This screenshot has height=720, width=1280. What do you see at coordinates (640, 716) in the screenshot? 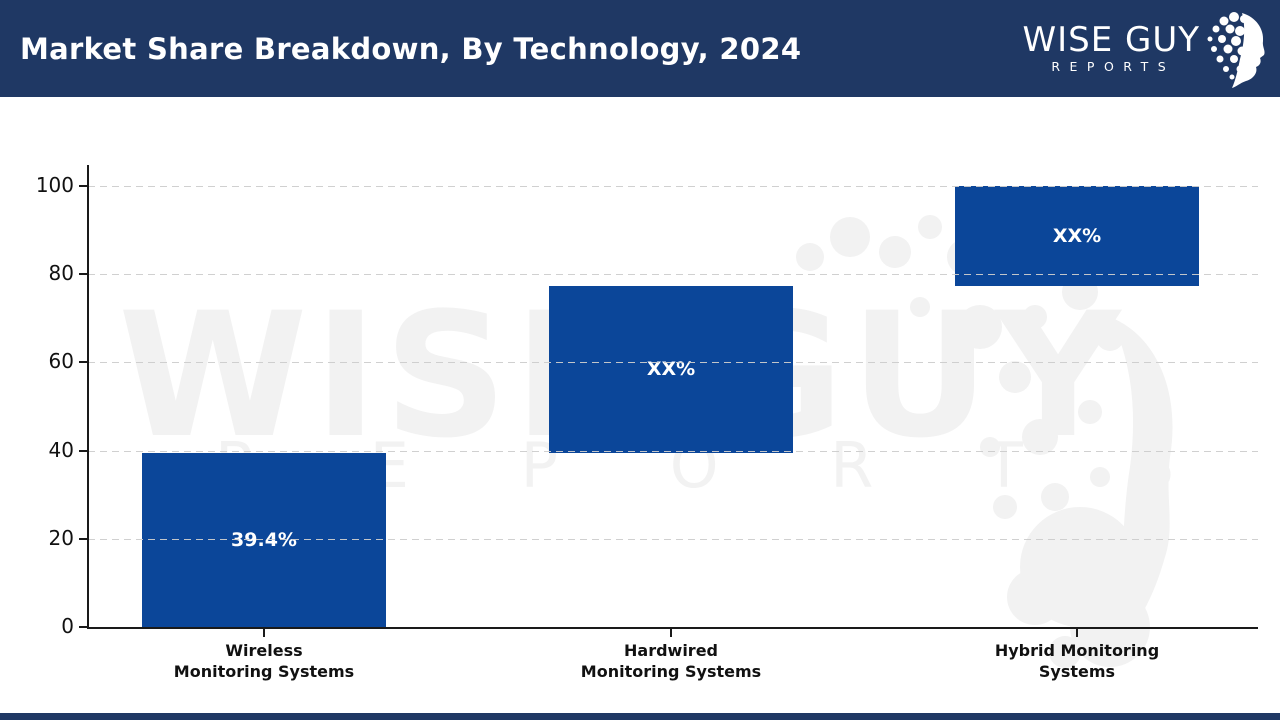
I see `footer-bar` at bounding box center [640, 716].